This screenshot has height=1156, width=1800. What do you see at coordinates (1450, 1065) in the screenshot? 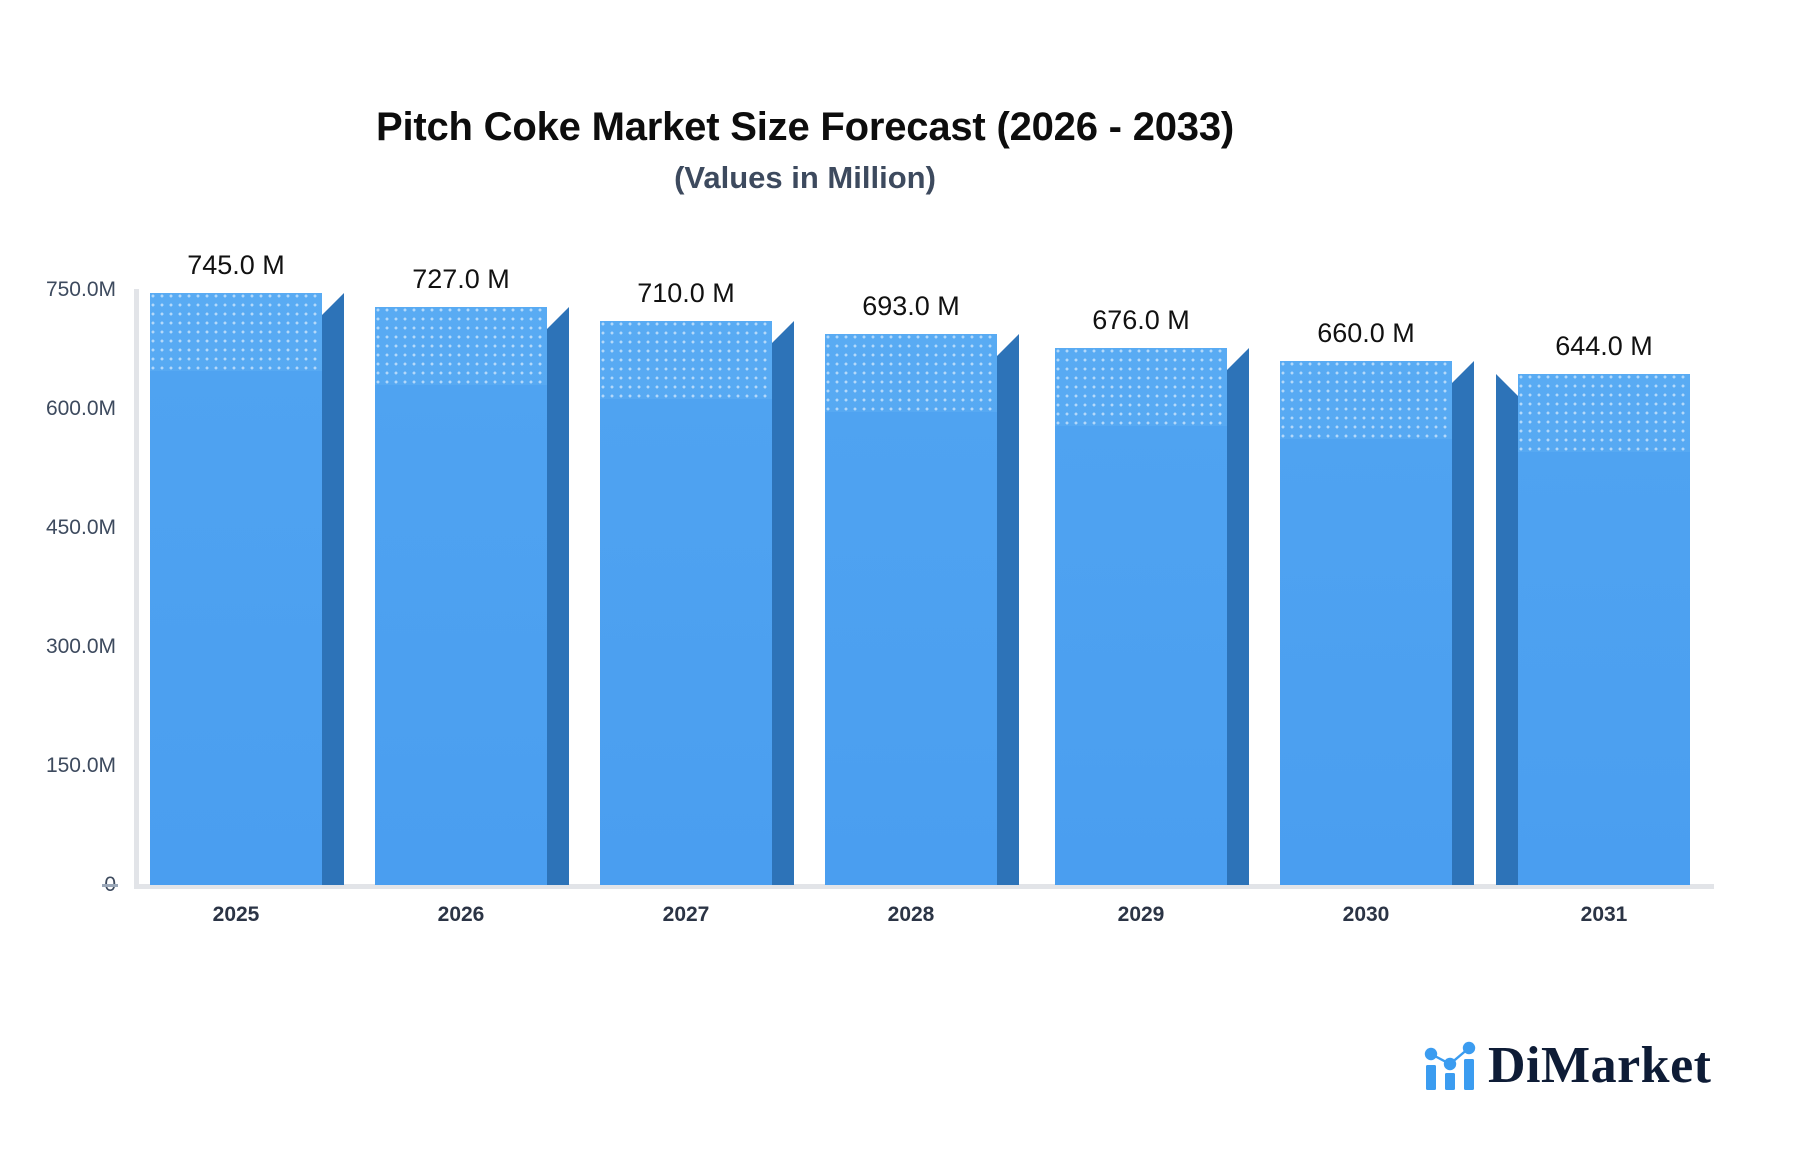
I see `bar-chart-icon` at bounding box center [1450, 1065].